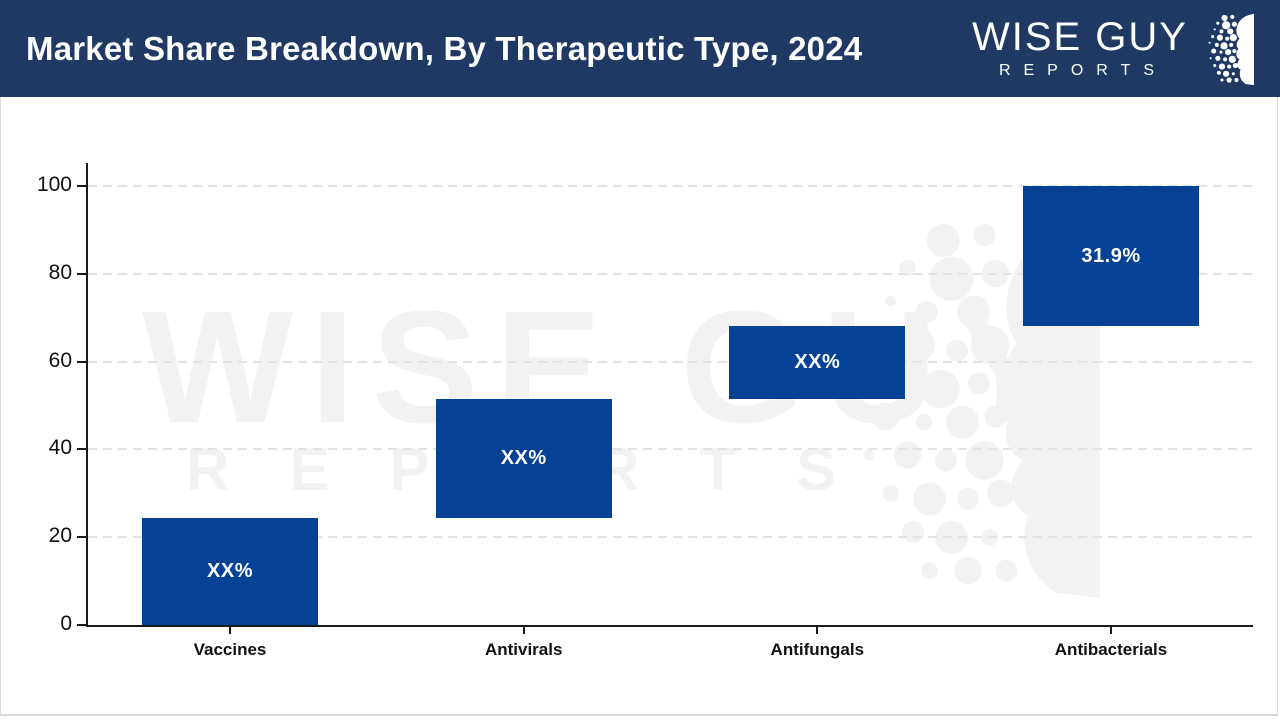  Describe the element at coordinates (669, 626) in the screenshot. I see `x-axis-line` at that location.